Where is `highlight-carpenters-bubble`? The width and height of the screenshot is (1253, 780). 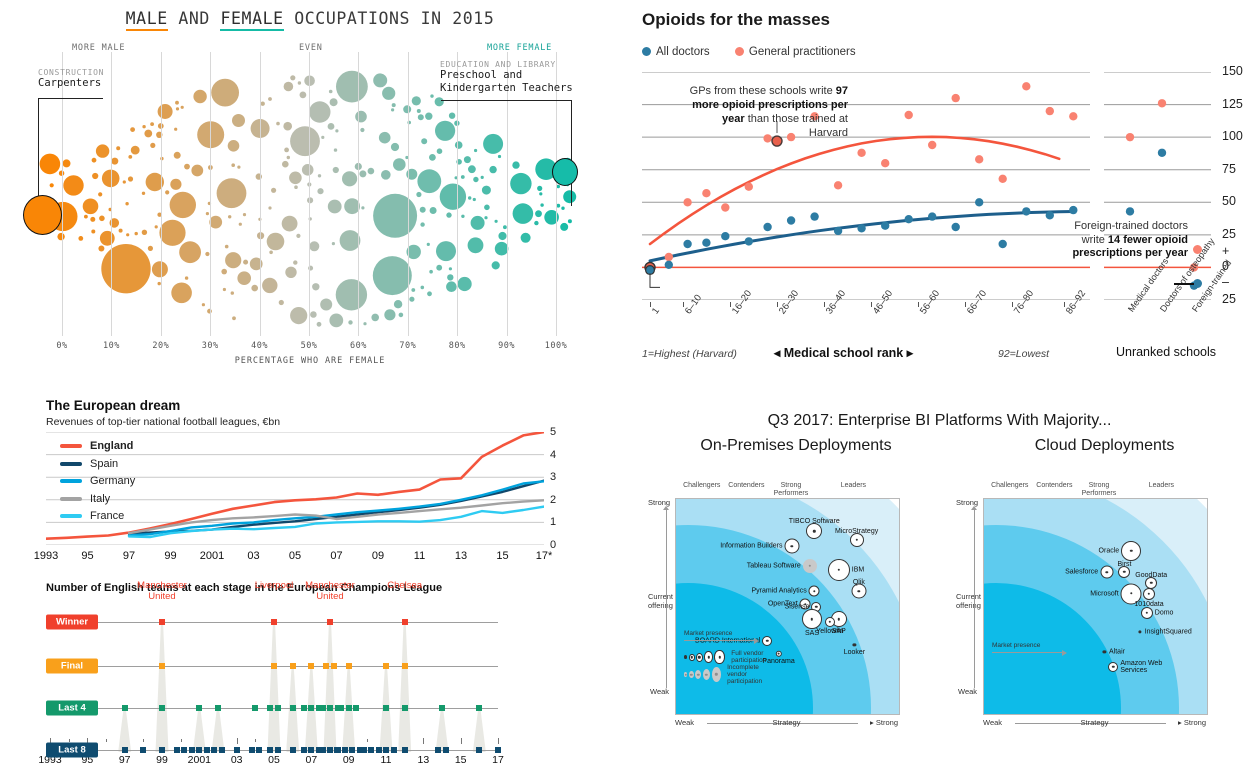
highlight-carpenters-bubble is located at coordinates (42, 215).